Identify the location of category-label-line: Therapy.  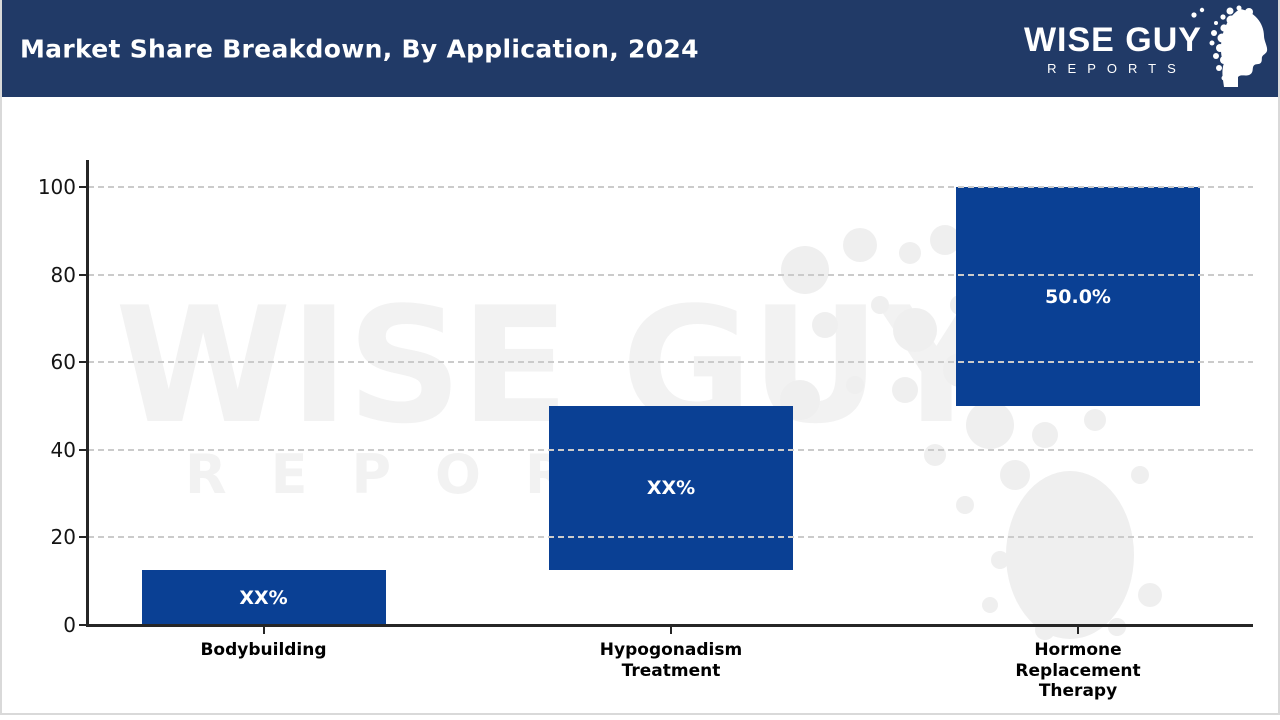
(1078, 691).